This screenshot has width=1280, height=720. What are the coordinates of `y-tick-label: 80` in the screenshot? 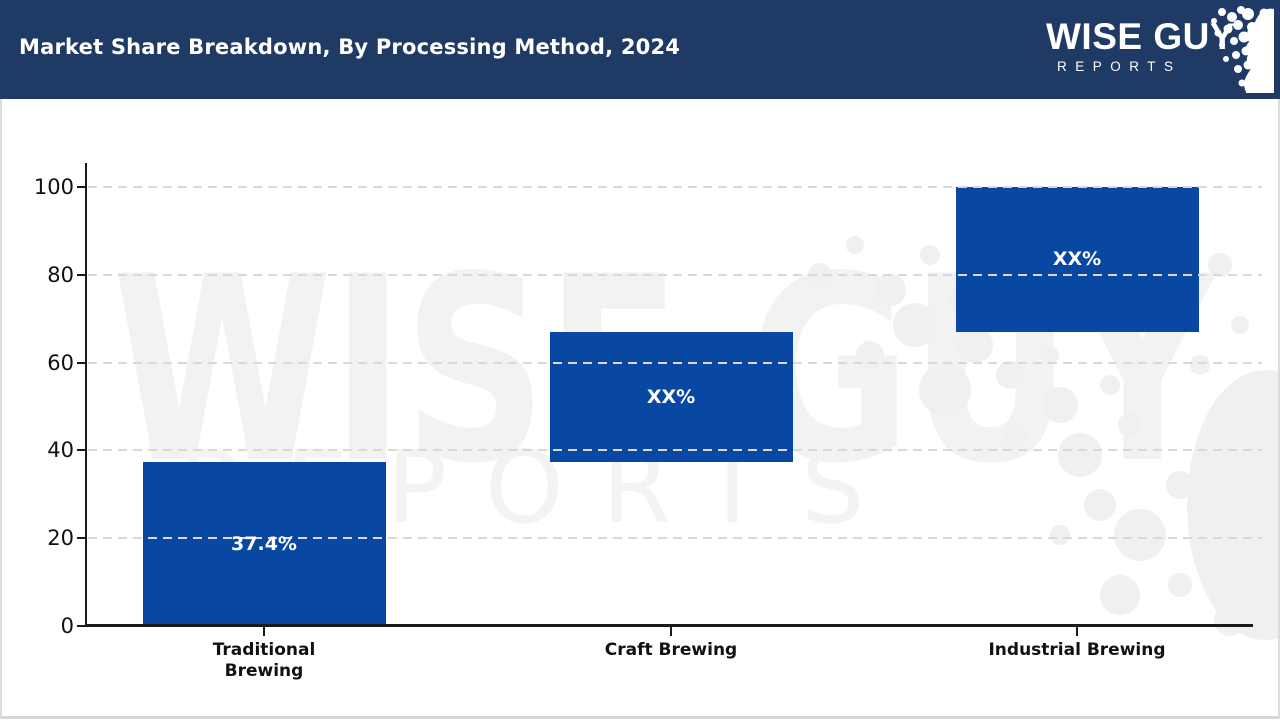 It's located at (60, 274).